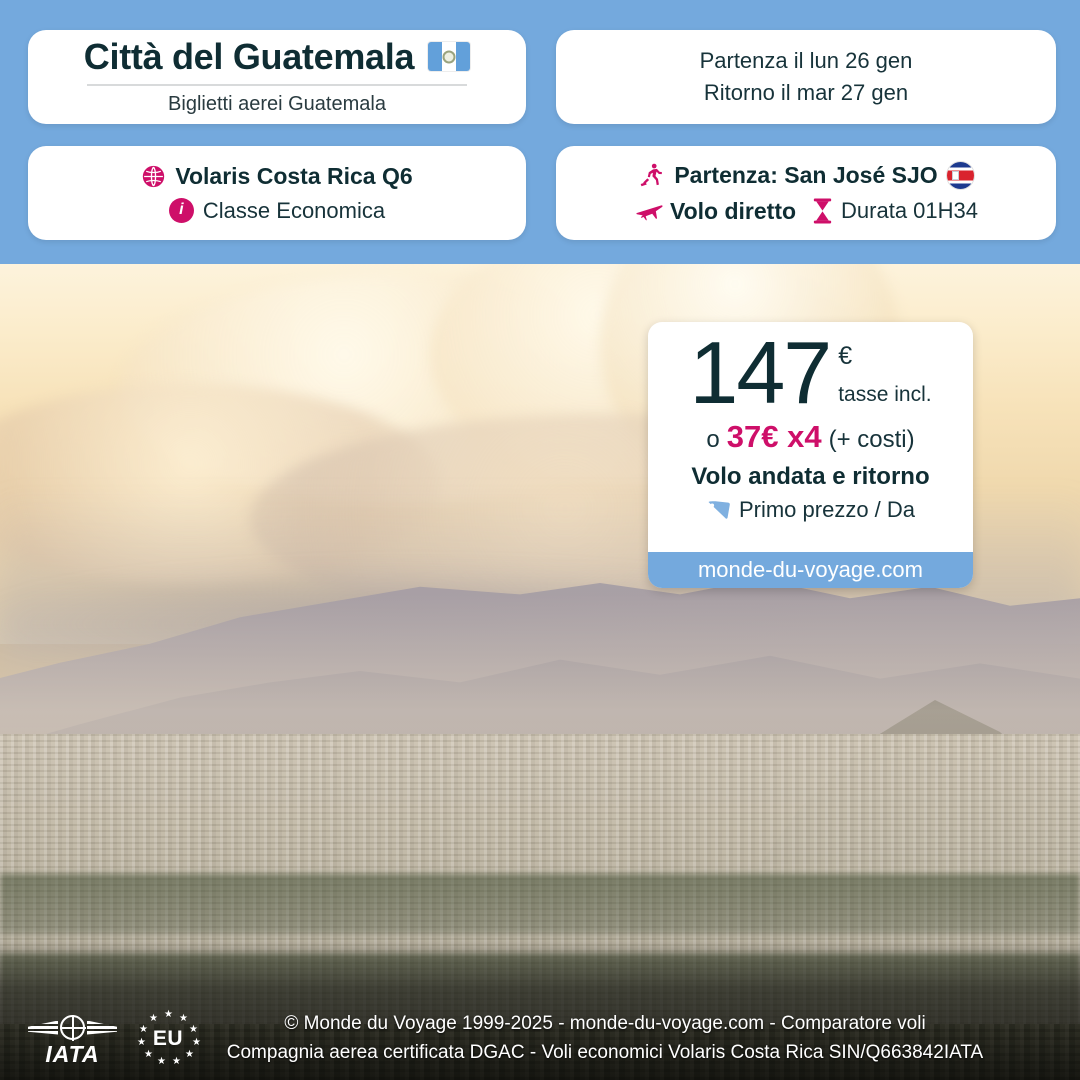  I want to click on wing-left-icon, so click(43, 1027).